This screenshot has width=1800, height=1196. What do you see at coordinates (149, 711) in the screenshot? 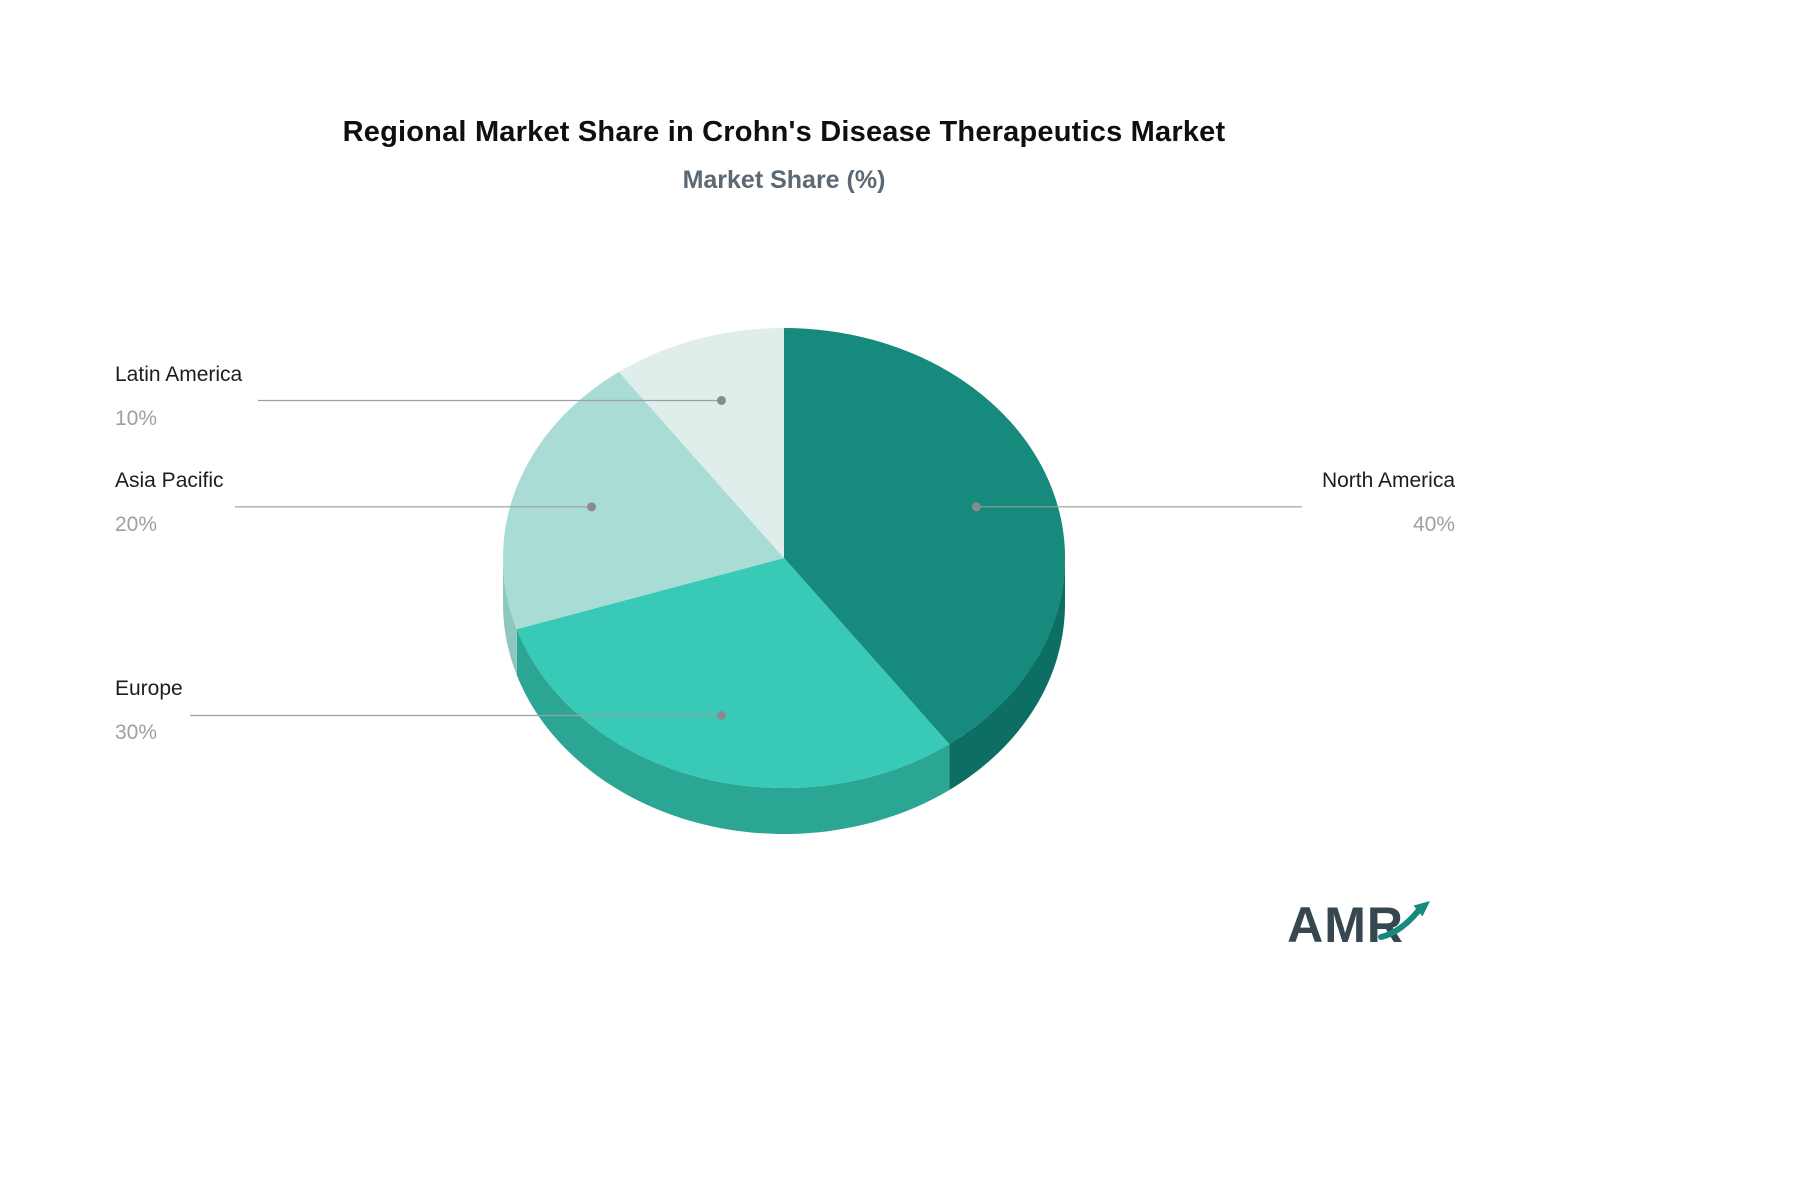
I see `callout-europe: Europe 30%` at bounding box center [149, 711].